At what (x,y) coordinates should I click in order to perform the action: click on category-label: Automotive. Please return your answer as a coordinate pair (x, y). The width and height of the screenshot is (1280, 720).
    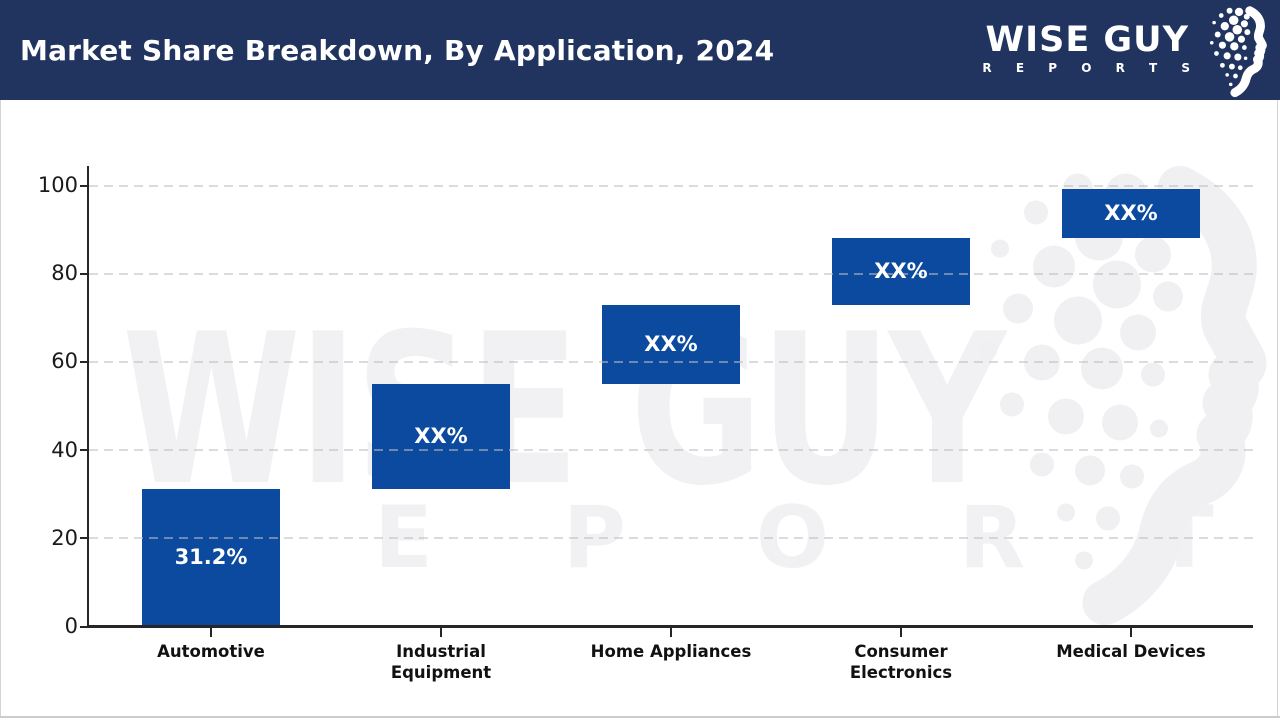
    Looking at the image, I should click on (211, 651).